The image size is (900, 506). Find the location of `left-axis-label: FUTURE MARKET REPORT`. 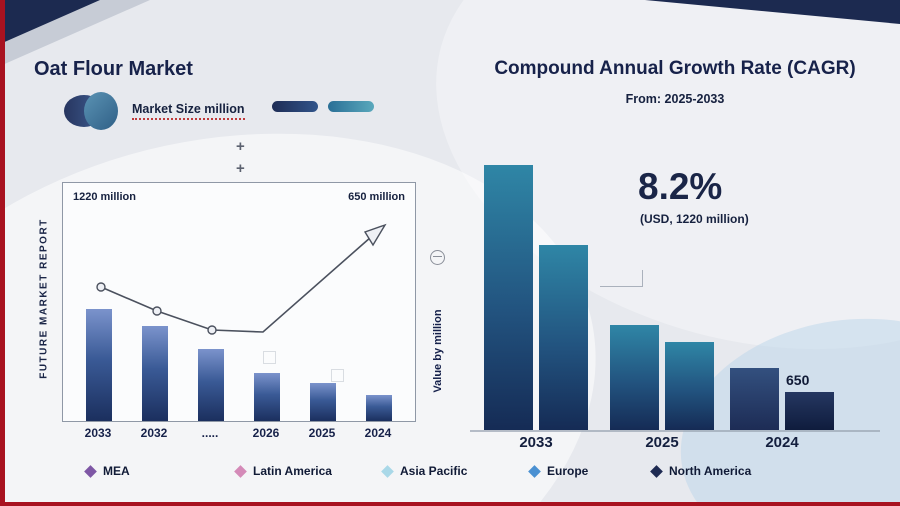

left-axis-label: FUTURE MARKET REPORT is located at coordinates (44, 298).